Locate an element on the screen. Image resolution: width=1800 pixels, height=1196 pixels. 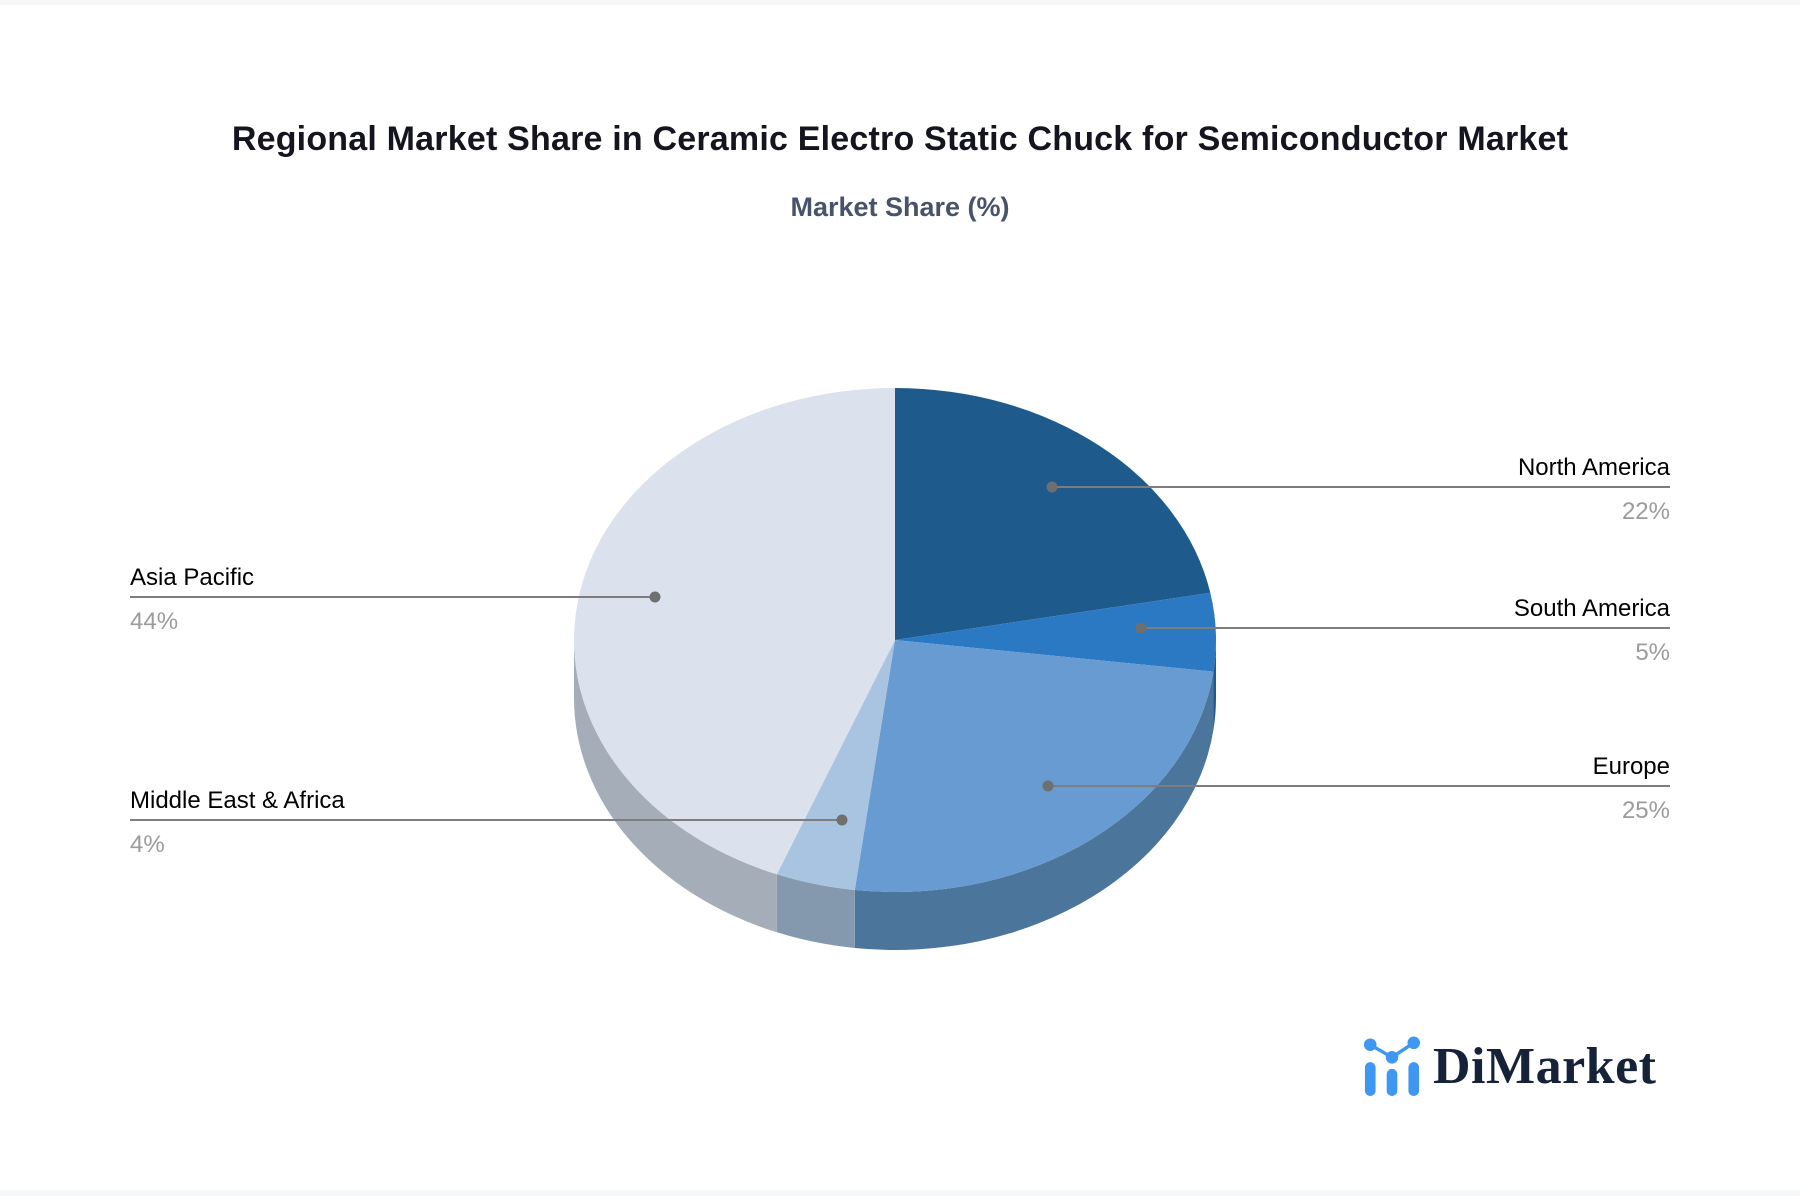
pie-slice-side-europe is located at coordinates (1034, 810).